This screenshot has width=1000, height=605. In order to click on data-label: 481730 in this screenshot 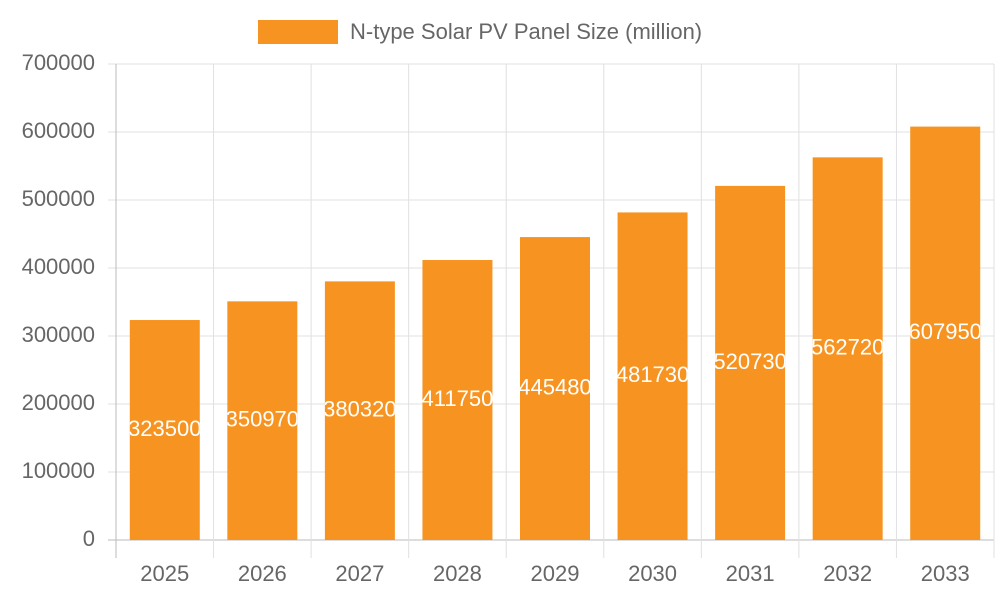, I will do `click(652, 374)`.